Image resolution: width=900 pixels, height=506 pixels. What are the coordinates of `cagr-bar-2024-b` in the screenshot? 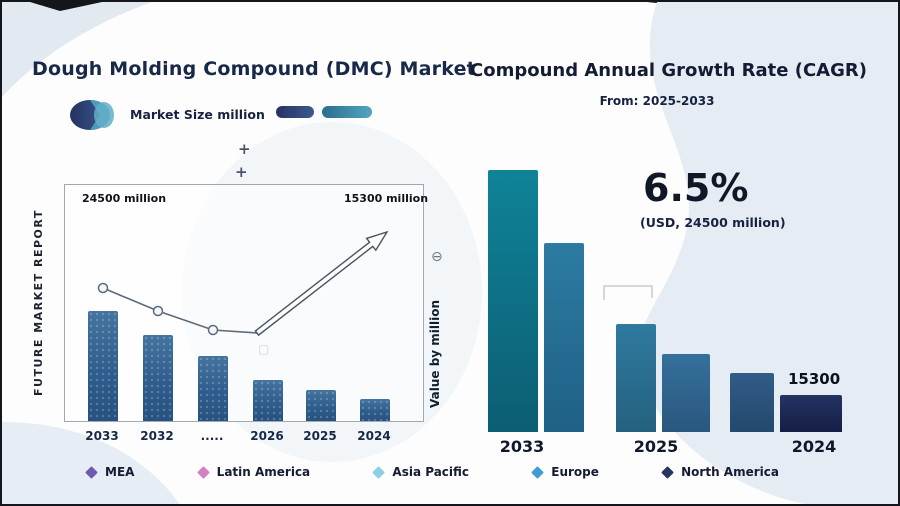 It's located at (811, 413).